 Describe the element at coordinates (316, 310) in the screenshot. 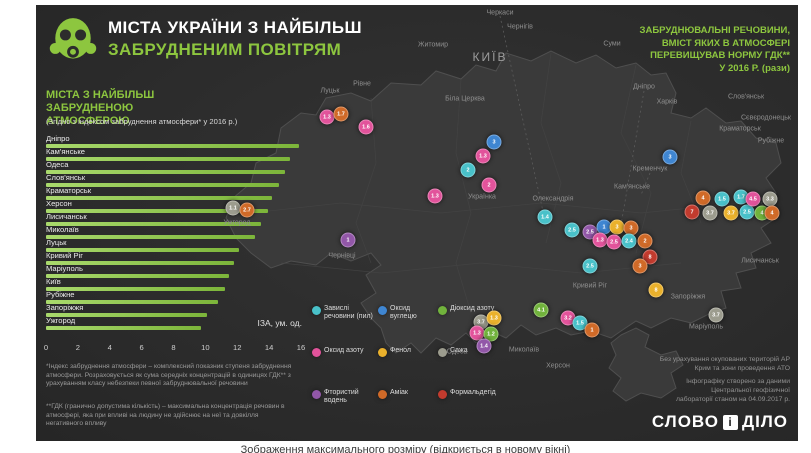

I see `dust-dot` at that location.